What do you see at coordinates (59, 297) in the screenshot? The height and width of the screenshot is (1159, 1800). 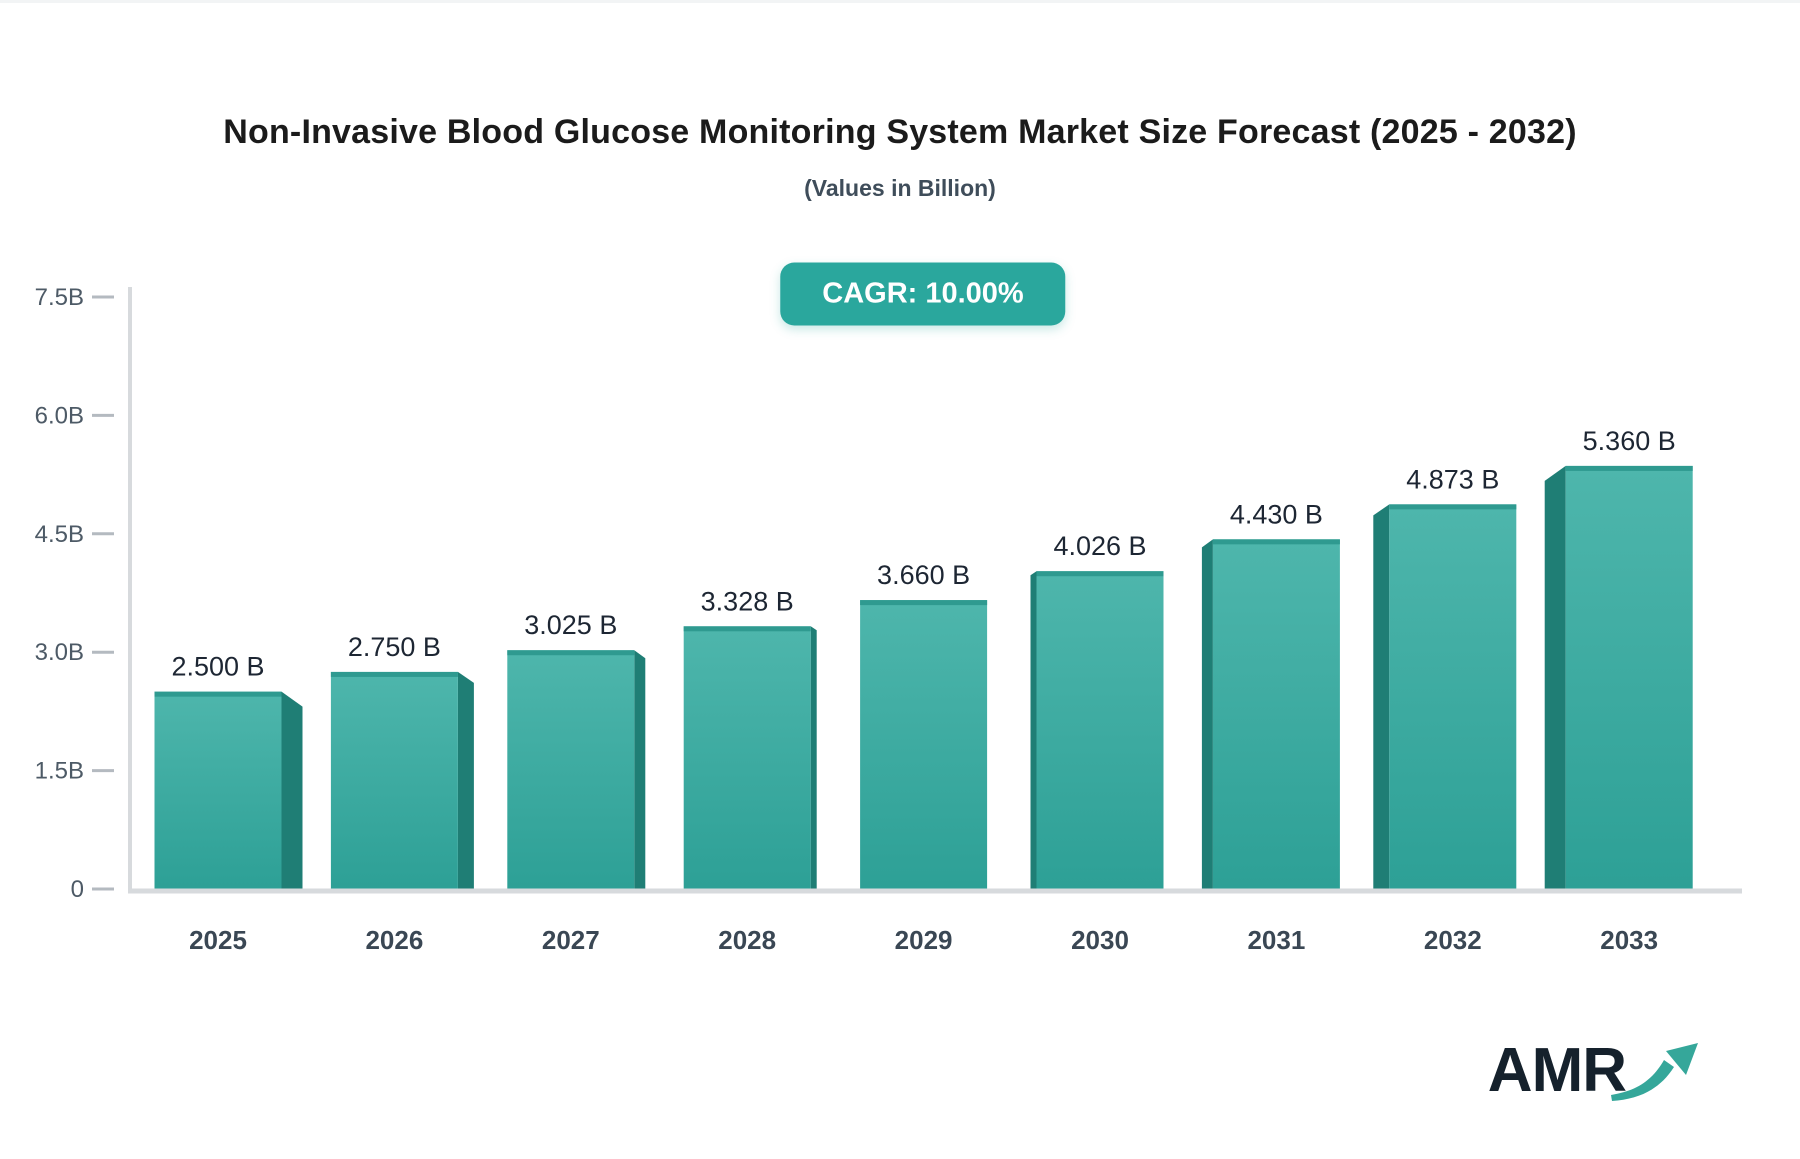 I see `y-tick-label: 7.5B` at bounding box center [59, 297].